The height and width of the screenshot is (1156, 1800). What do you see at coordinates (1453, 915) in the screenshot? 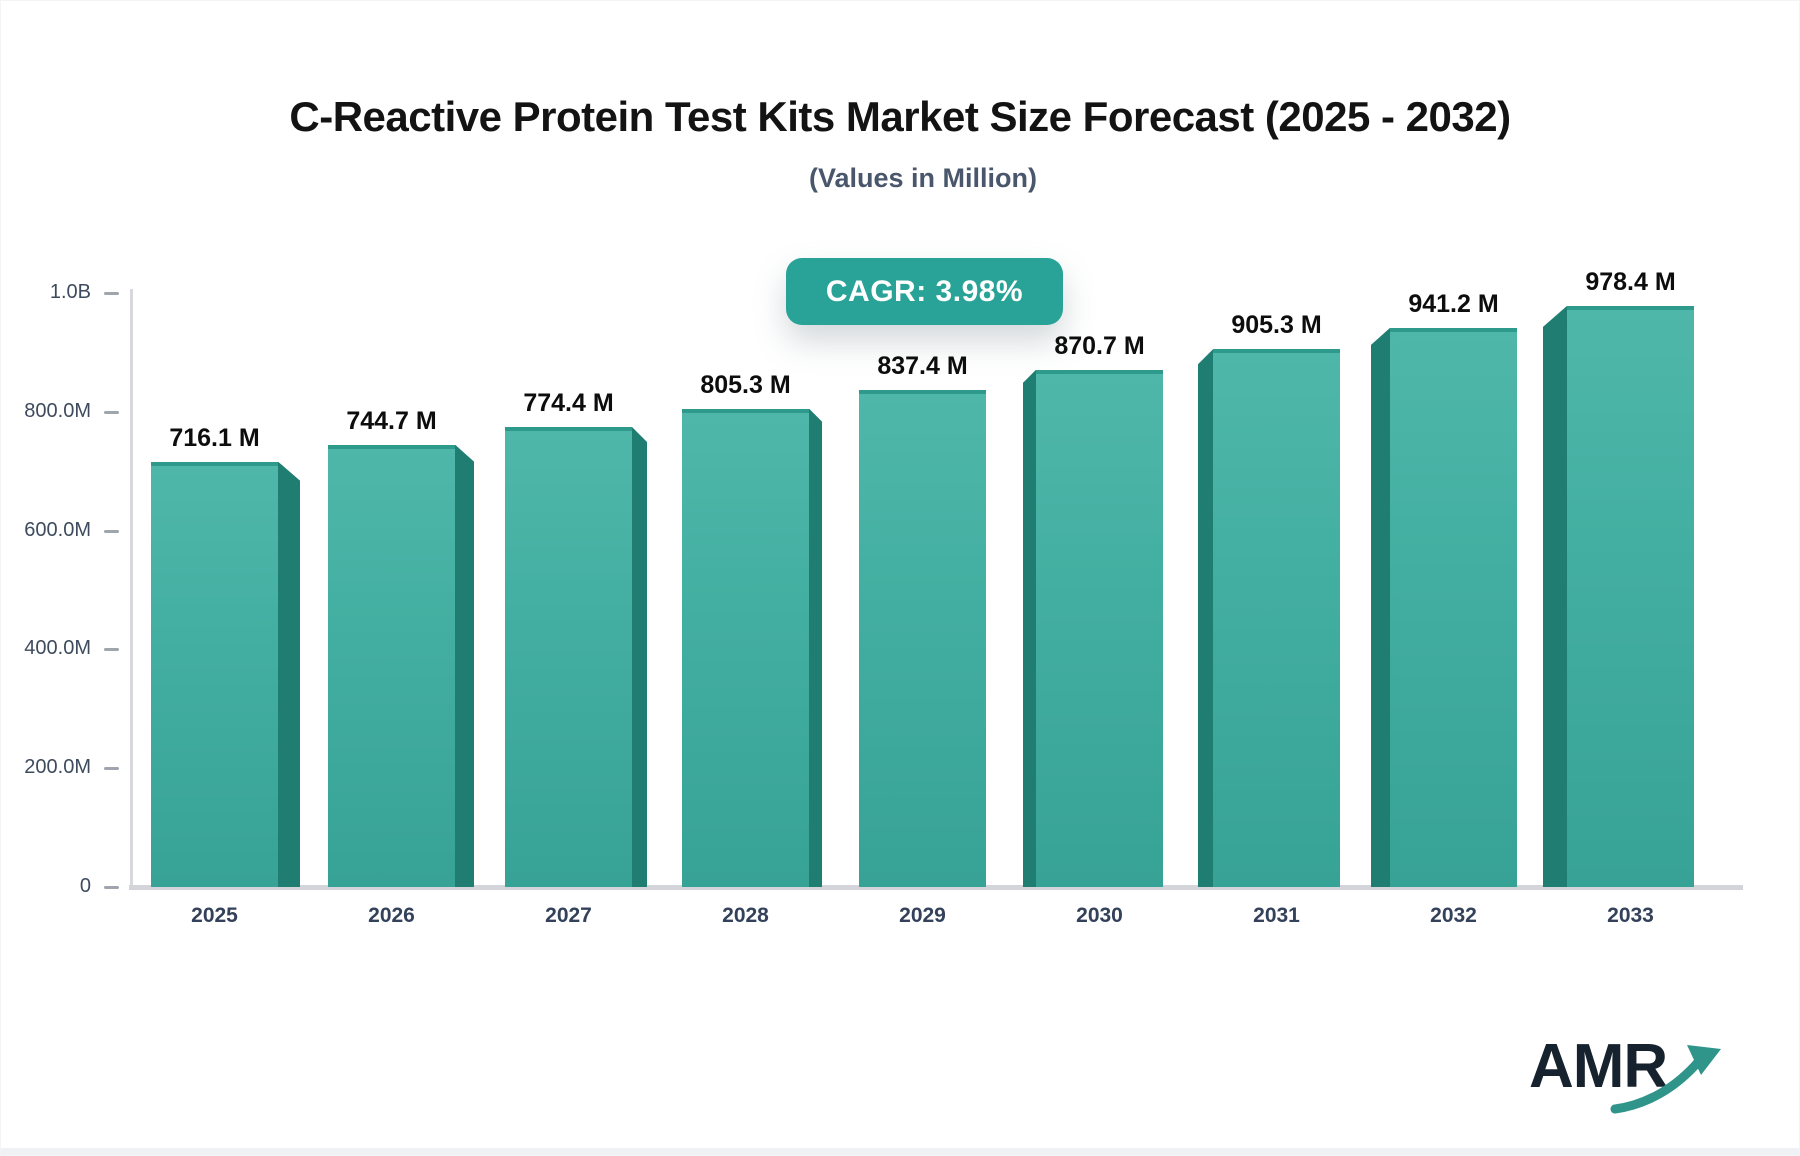
I see `x-axis-label-2032: 2032` at bounding box center [1453, 915].